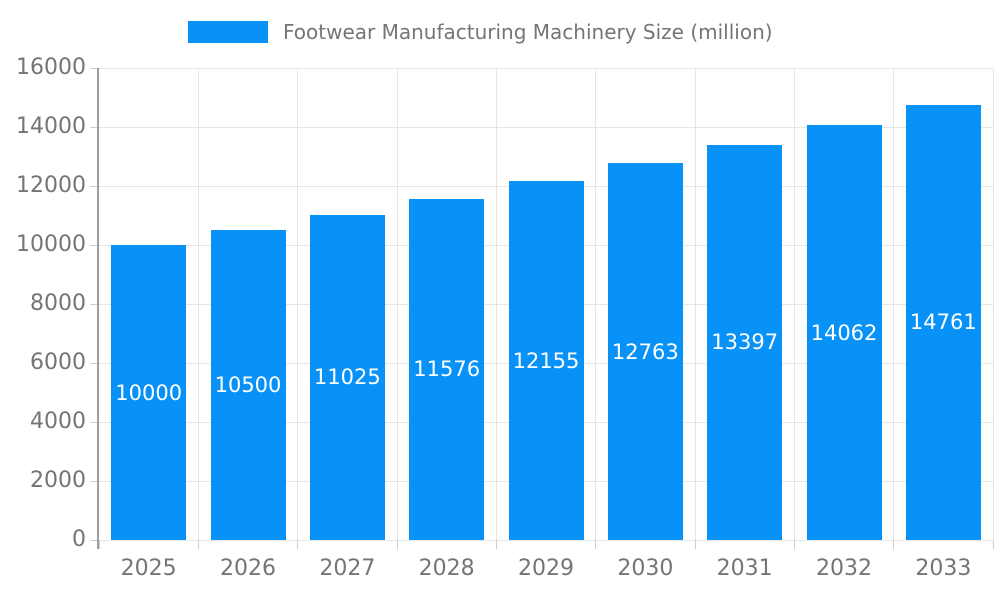 The image size is (1000, 600). I want to click on bar-value-label: 13397, so click(745, 342).